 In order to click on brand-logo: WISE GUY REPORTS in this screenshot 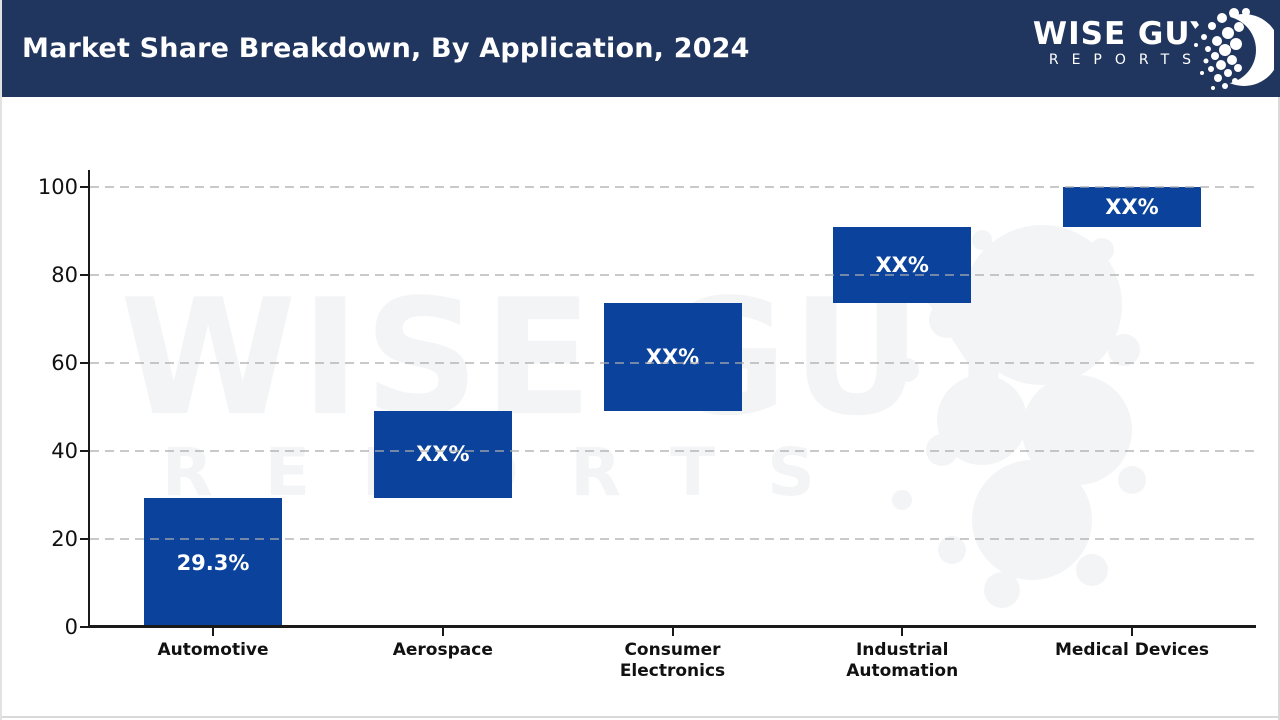, I will do `click(1123, 43)`.